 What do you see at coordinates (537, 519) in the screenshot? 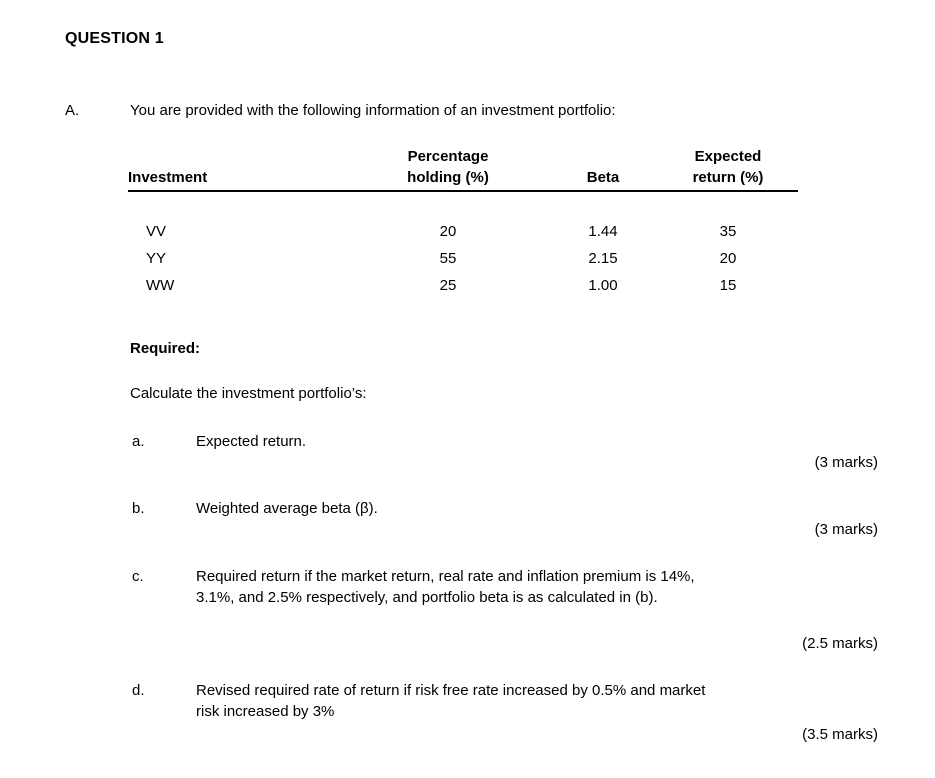
I see `item-content: Weighted average beta (β). (3 marks)` at bounding box center [537, 519].